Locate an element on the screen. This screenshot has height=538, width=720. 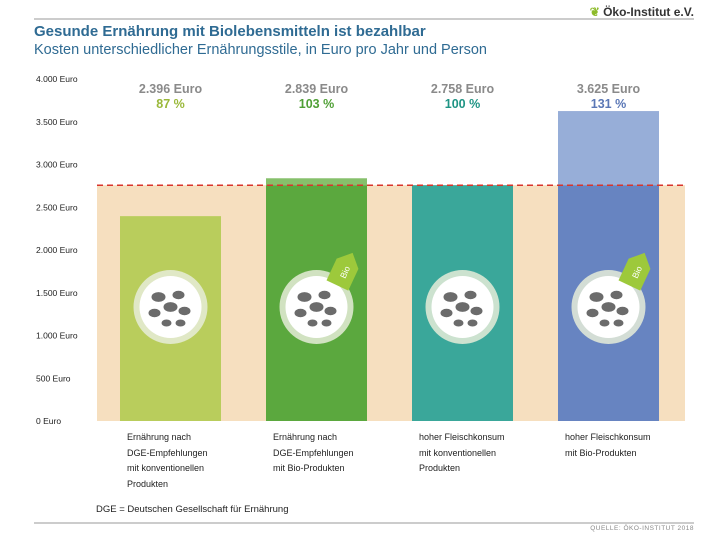
value-label: 2.396 Euro is located at coordinates (171, 89).